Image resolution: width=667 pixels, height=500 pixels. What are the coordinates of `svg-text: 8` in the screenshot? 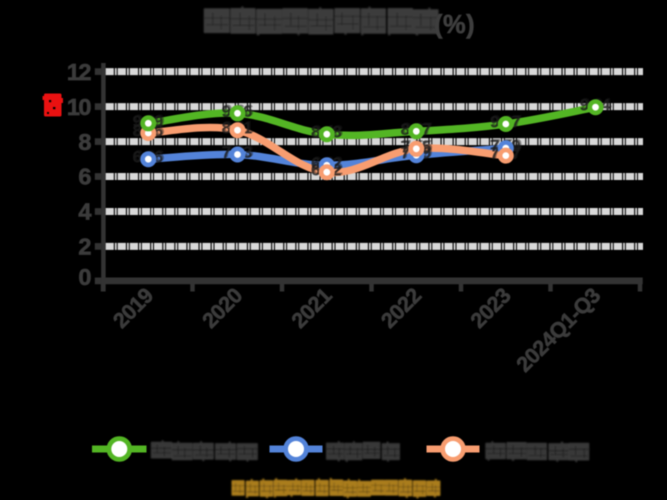 It's located at (84, 142).